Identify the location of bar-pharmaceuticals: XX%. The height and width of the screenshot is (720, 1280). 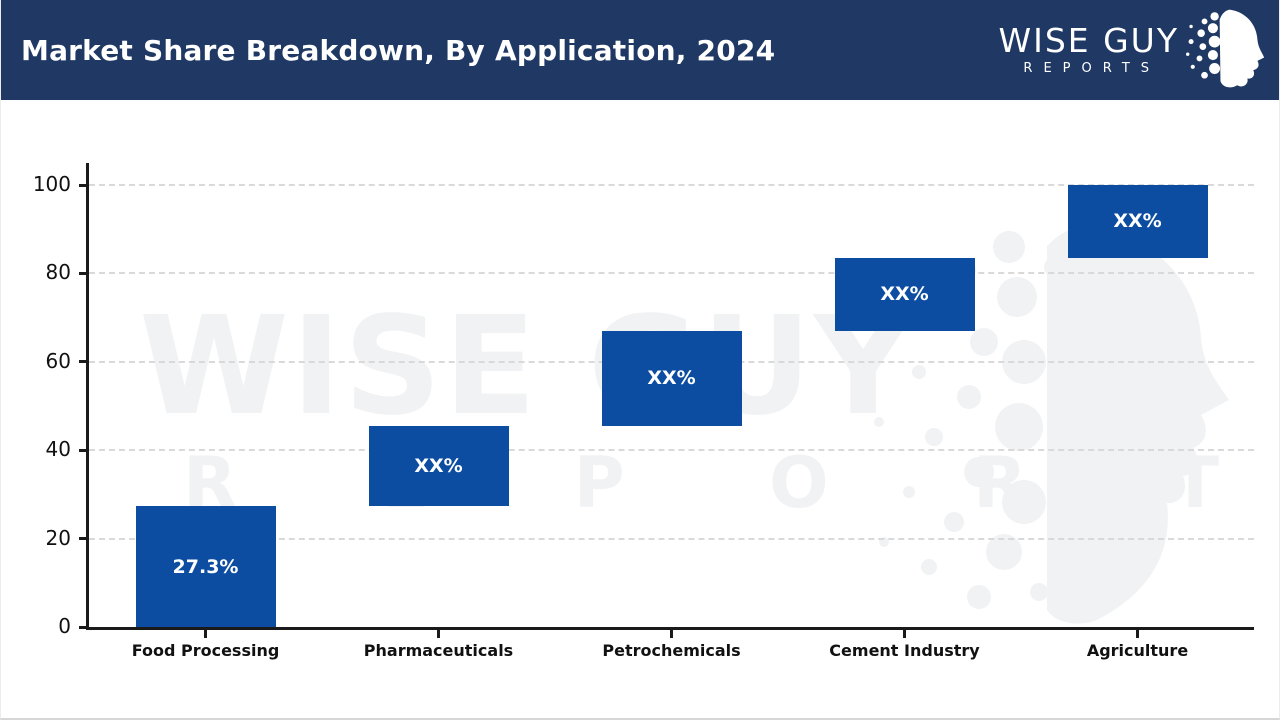
(438, 466).